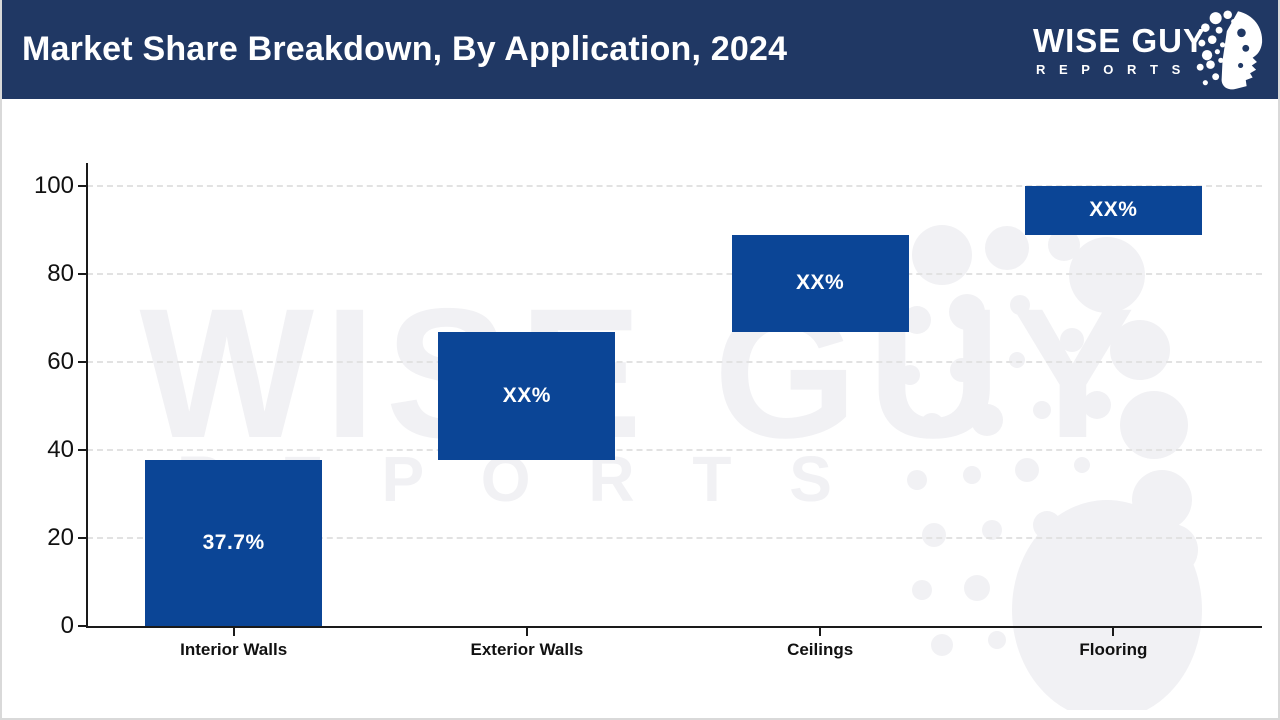 The width and height of the screenshot is (1280, 720). I want to click on logo-text: WISE GUY R E P O R T S, so click(1119, 50).